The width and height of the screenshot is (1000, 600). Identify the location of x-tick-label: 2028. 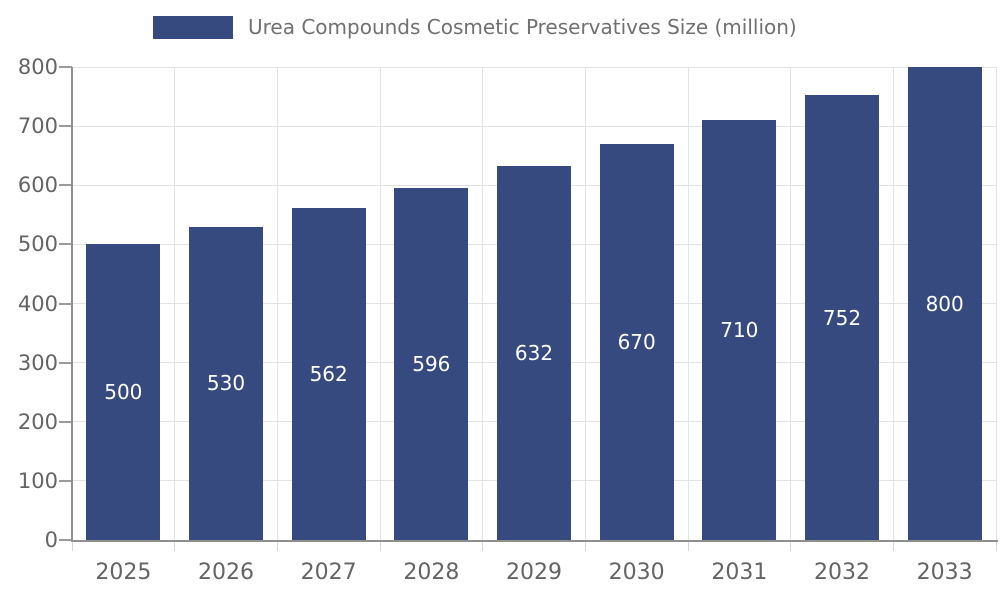
(431, 572).